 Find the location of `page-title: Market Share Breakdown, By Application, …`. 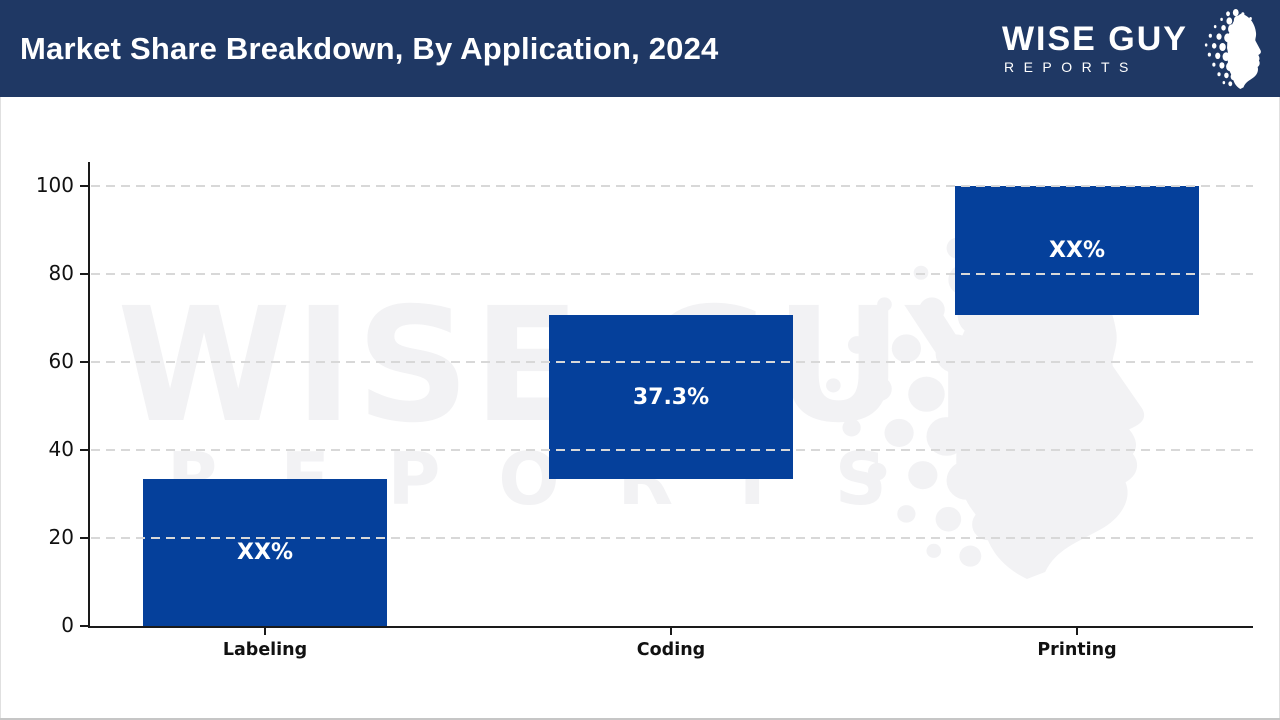

page-title: Market Share Breakdown, By Application, … is located at coordinates (369, 48).